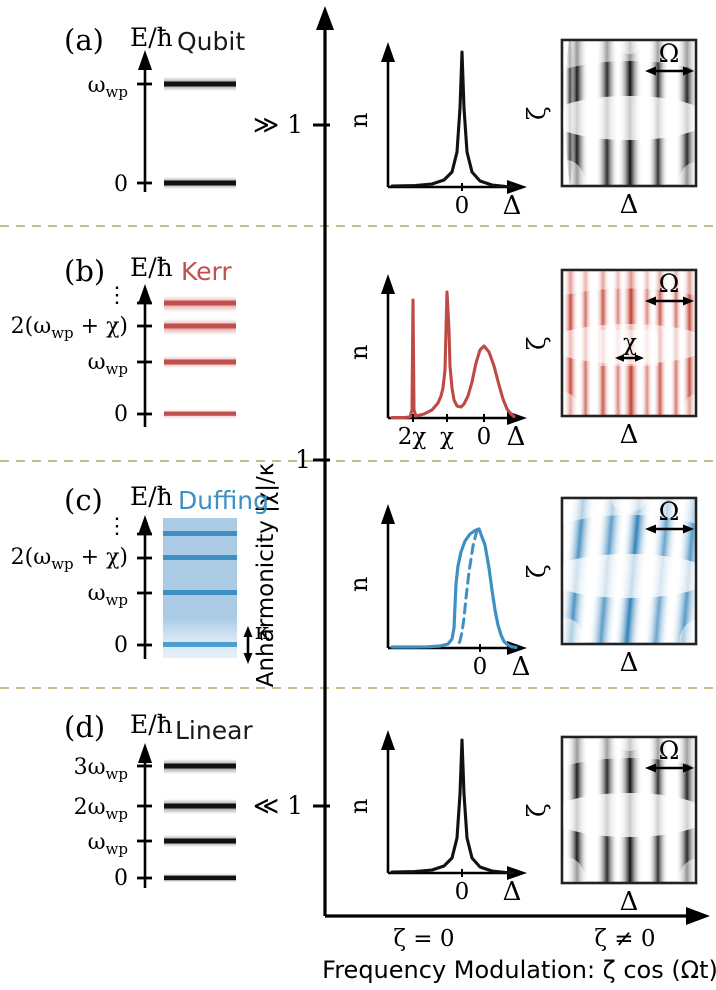 This screenshot has width=716, height=990. Describe the element at coordinates (359, 584) in the screenshot. I see `panel-c-plot-ylabel: n` at that location.